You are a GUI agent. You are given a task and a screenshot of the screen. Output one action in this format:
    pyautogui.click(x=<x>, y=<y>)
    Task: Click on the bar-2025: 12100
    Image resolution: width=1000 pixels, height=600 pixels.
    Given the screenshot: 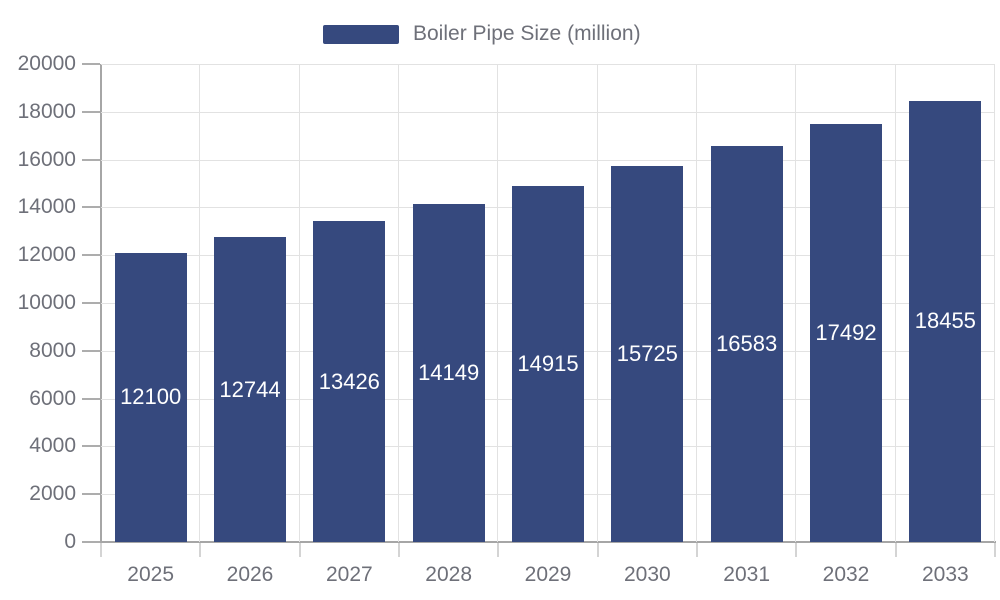 What is the action you would take?
    pyautogui.click(x=150, y=397)
    